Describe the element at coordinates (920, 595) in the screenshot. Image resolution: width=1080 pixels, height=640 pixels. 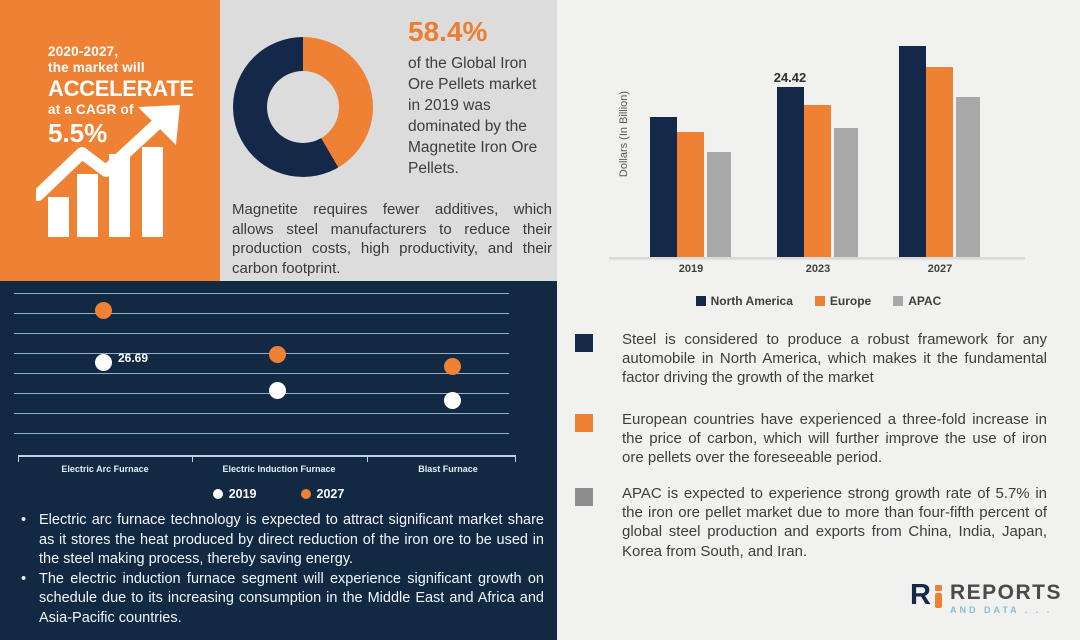
I see `logo-r-mark-icon: R` at that location.